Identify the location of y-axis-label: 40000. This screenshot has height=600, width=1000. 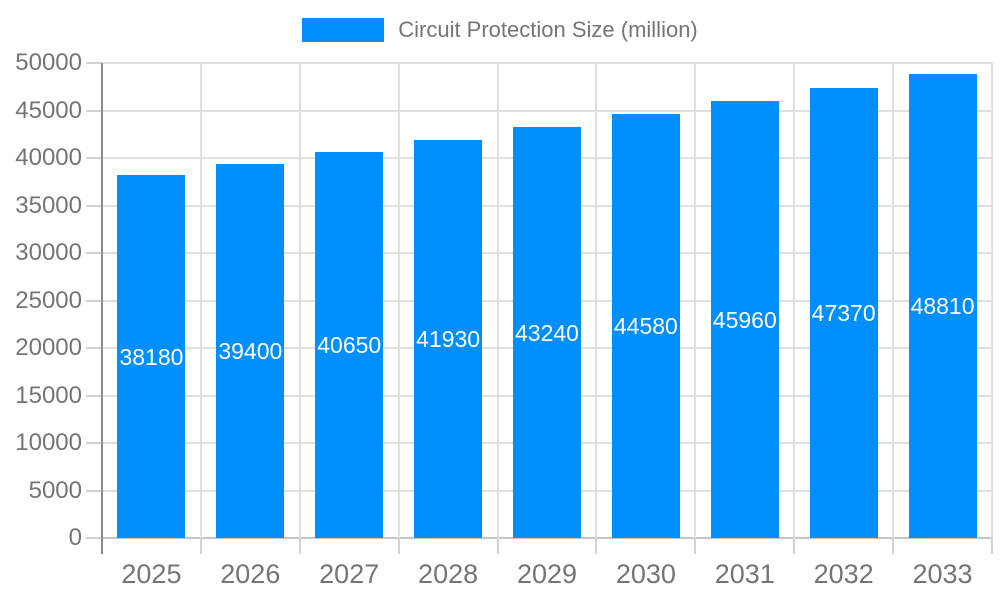
(48, 157).